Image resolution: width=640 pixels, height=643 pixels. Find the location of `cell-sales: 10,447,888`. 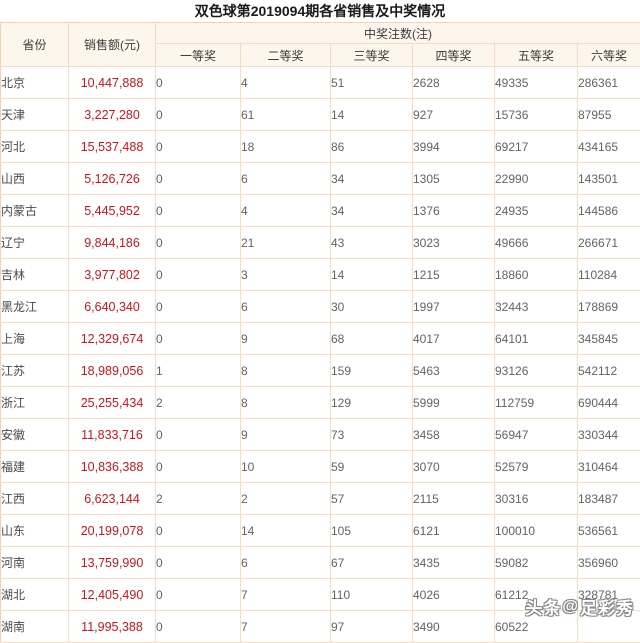

cell-sales: 10,447,888 is located at coordinates (112, 83).